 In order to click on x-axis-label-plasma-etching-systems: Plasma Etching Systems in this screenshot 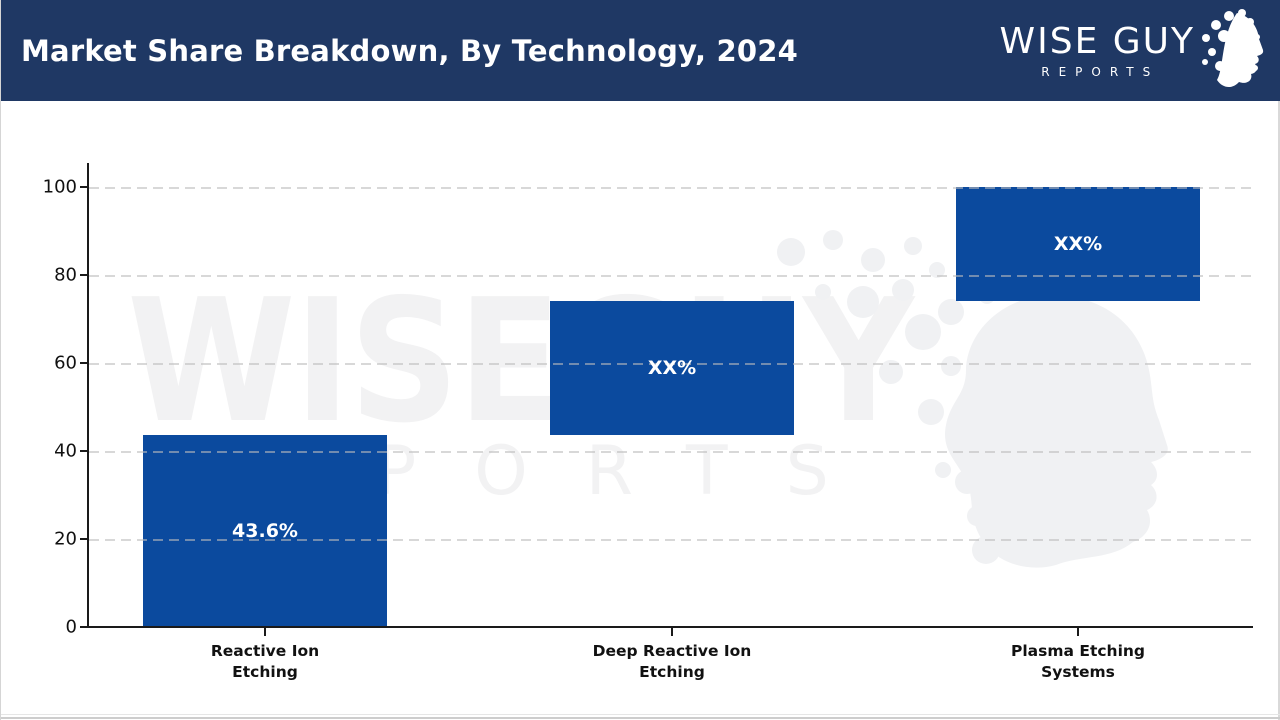, I will do `click(1078, 661)`.